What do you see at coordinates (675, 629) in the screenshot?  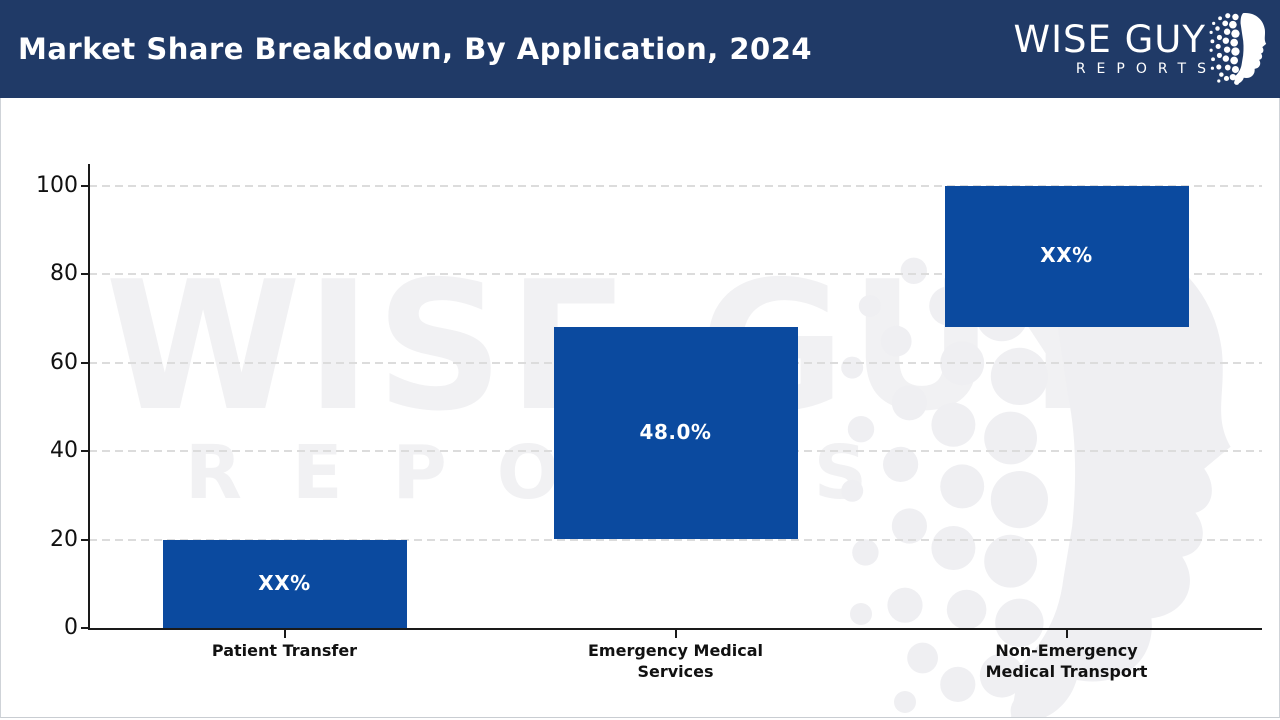 I see `x-axis-line` at bounding box center [675, 629].